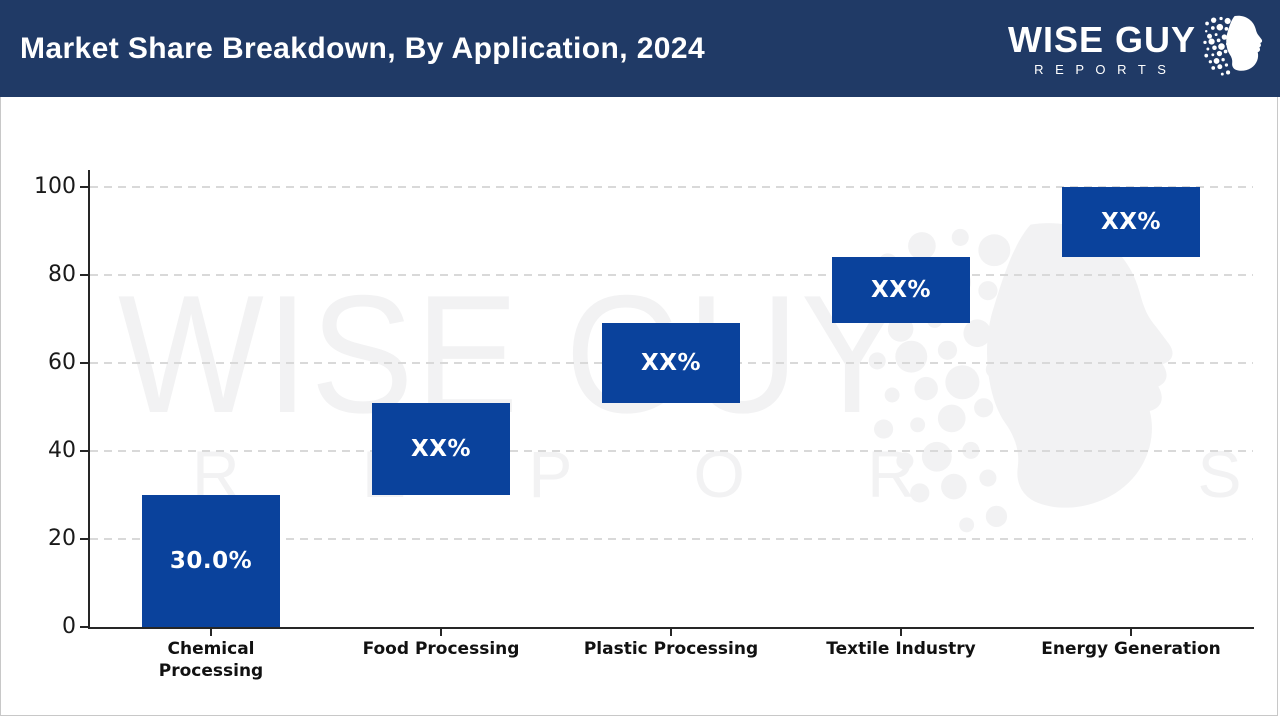 Image resolution: width=1280 pixels, height=720 pixels. What do you see at coordinates (69, 626) in the screenshot?
I see `y-tick-label-0: 0` at bounding box center [69, 626].